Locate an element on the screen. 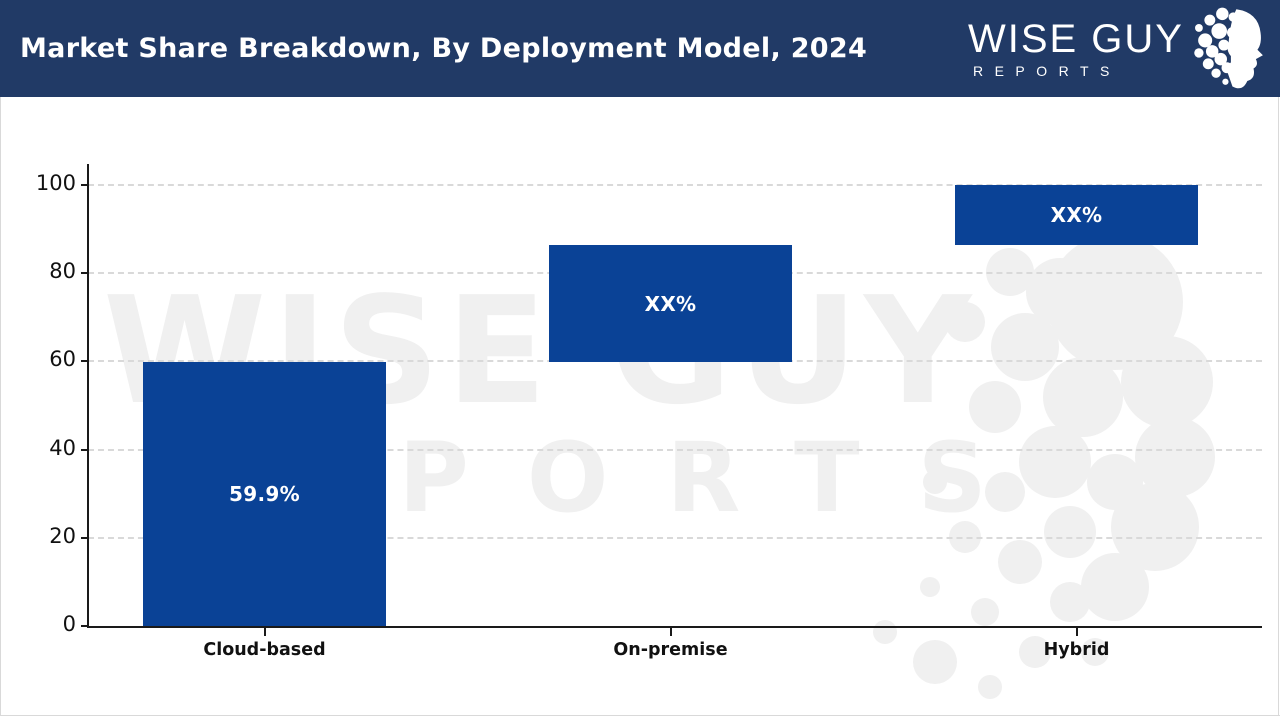  y-axis-line is located at coordinates (88, 396).